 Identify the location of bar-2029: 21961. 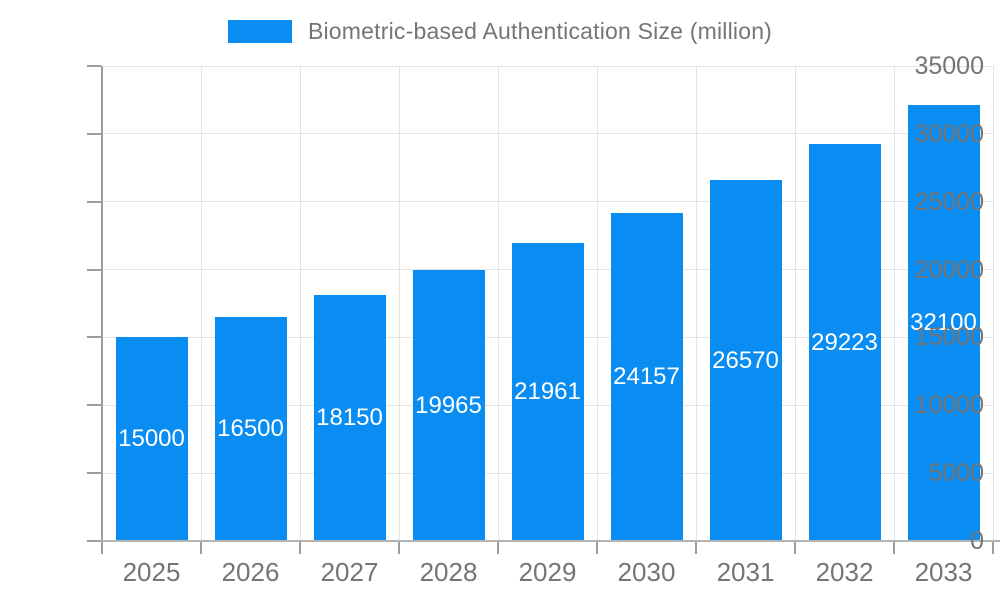
(547, 391).